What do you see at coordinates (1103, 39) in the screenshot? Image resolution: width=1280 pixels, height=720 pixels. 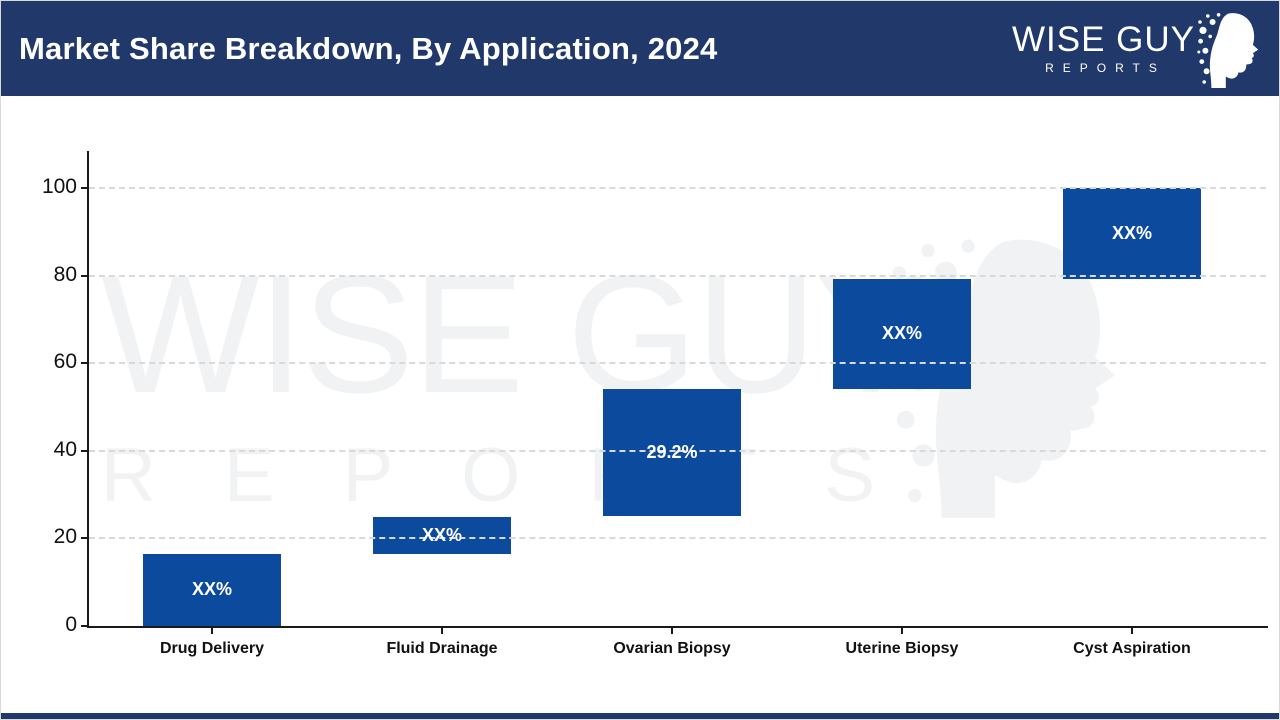 I see `logo-name: WISE GUY` at bounding box center [1103, 39].